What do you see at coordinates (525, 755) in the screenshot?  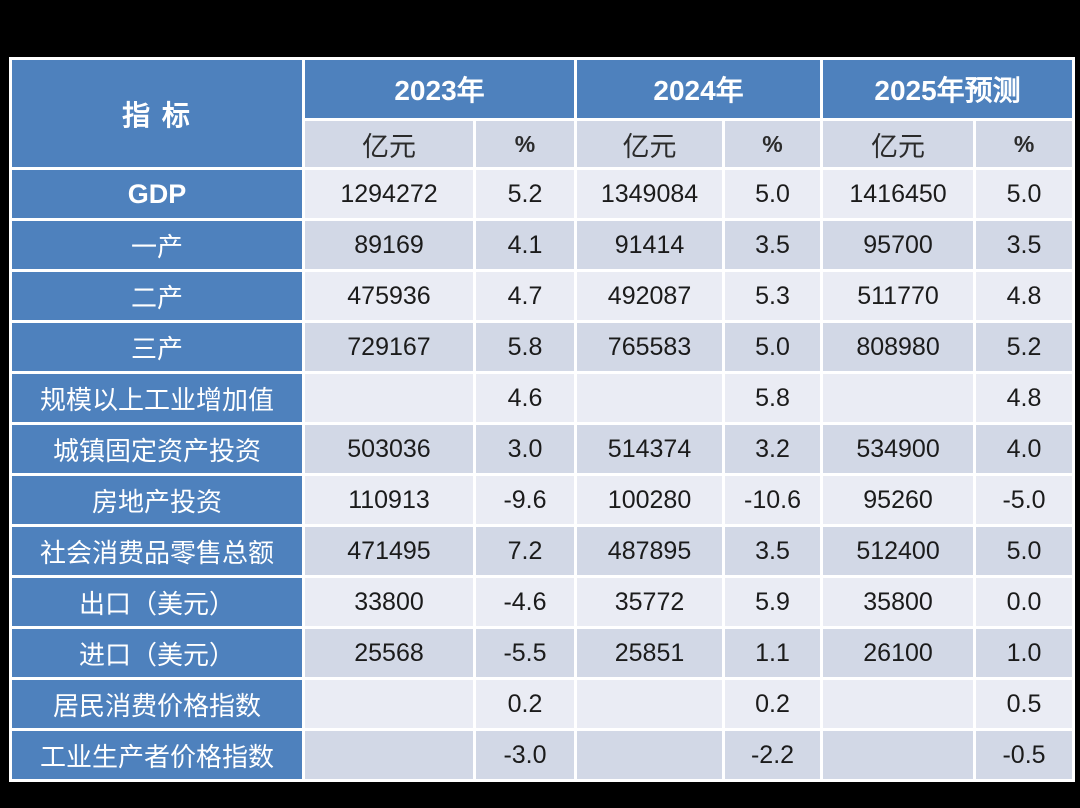 I see `row-value: -3.0` at bounding box center [525, 755].